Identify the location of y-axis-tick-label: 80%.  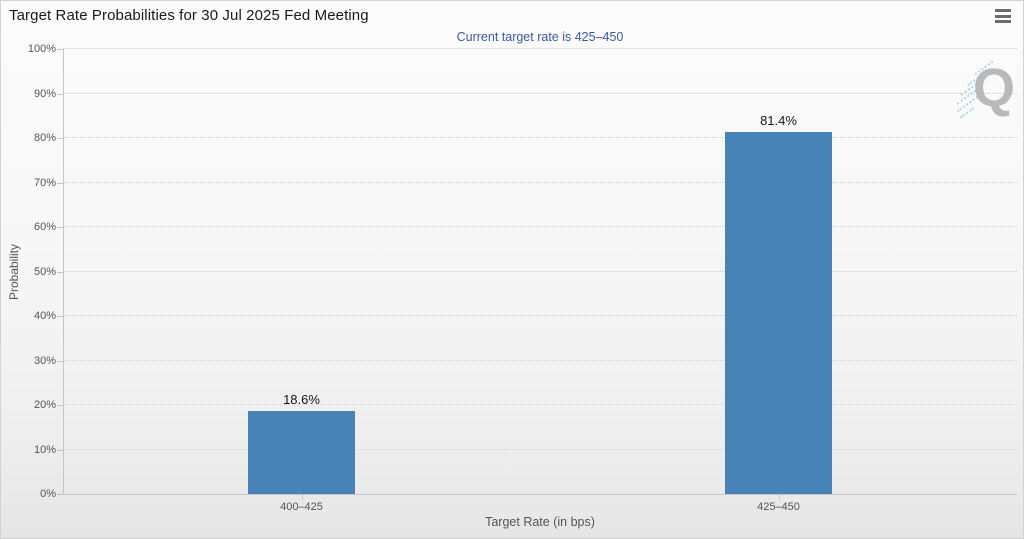
(44, 138).